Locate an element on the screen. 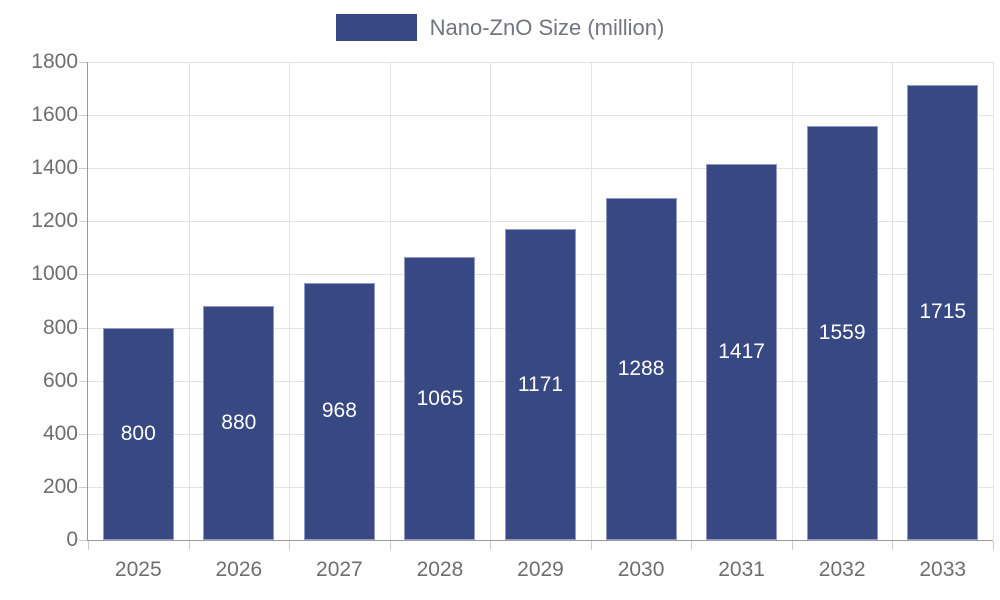 Image resolution: width=1000 pixels, height=600 pixels. x-axis-label: 2031 is located at coordinates (741, 569).